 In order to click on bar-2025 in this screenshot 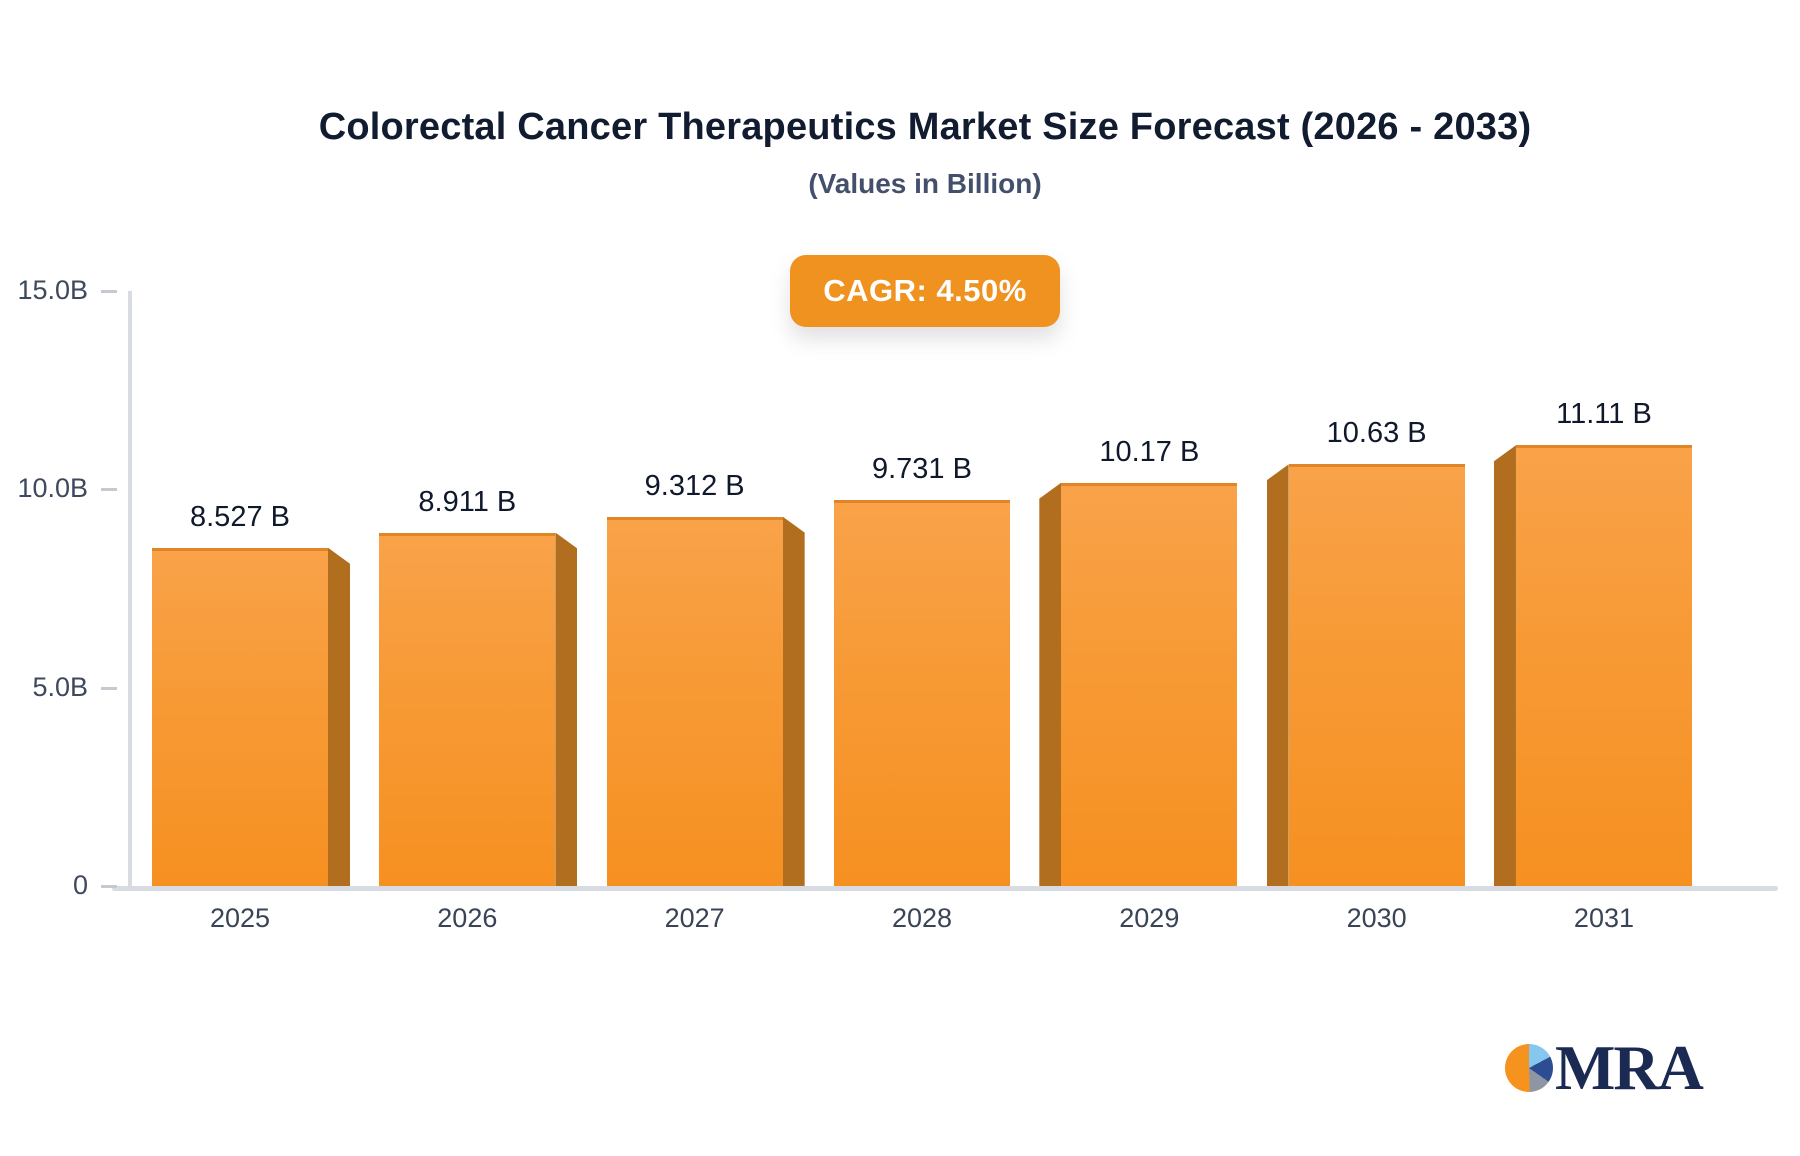, I will do `click(240, 716)`.